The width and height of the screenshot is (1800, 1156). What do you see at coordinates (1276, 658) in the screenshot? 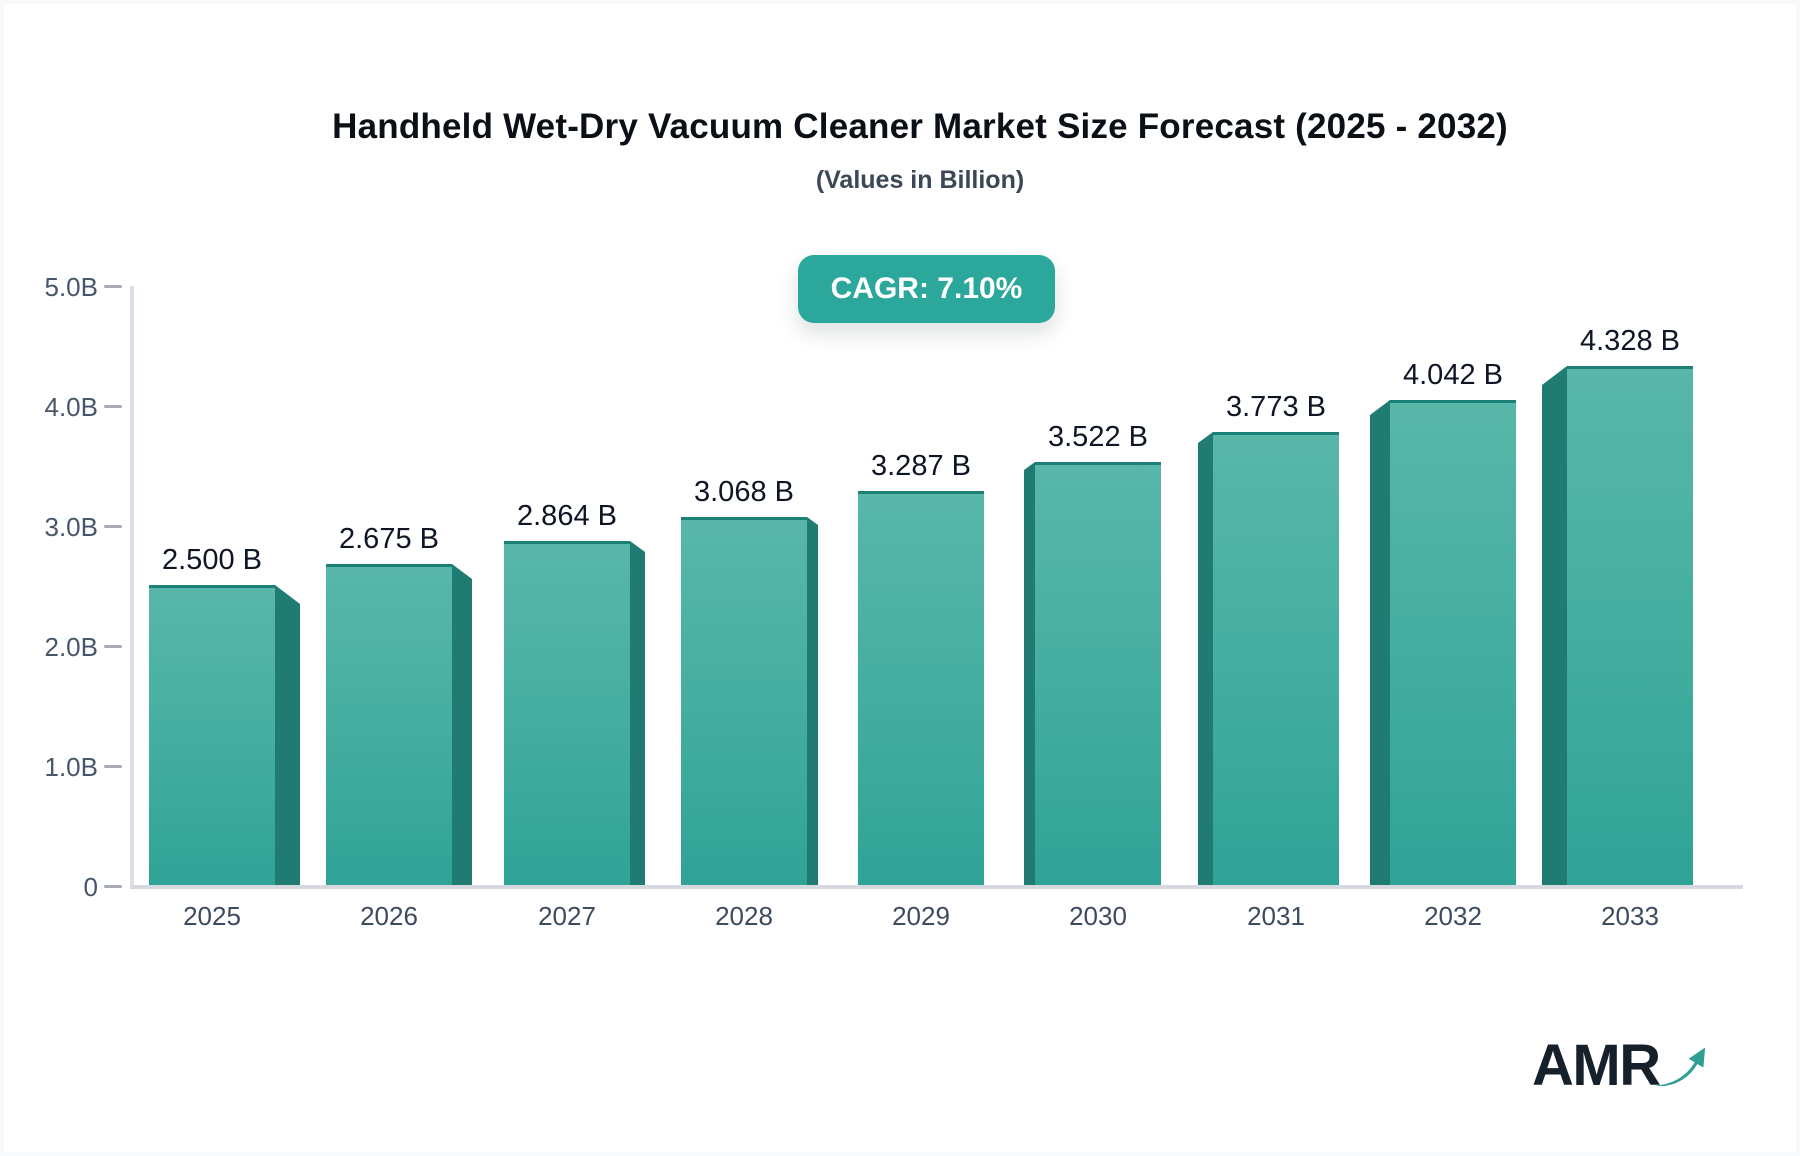
I see `bar-2031` at bounding box center [1276, 658].